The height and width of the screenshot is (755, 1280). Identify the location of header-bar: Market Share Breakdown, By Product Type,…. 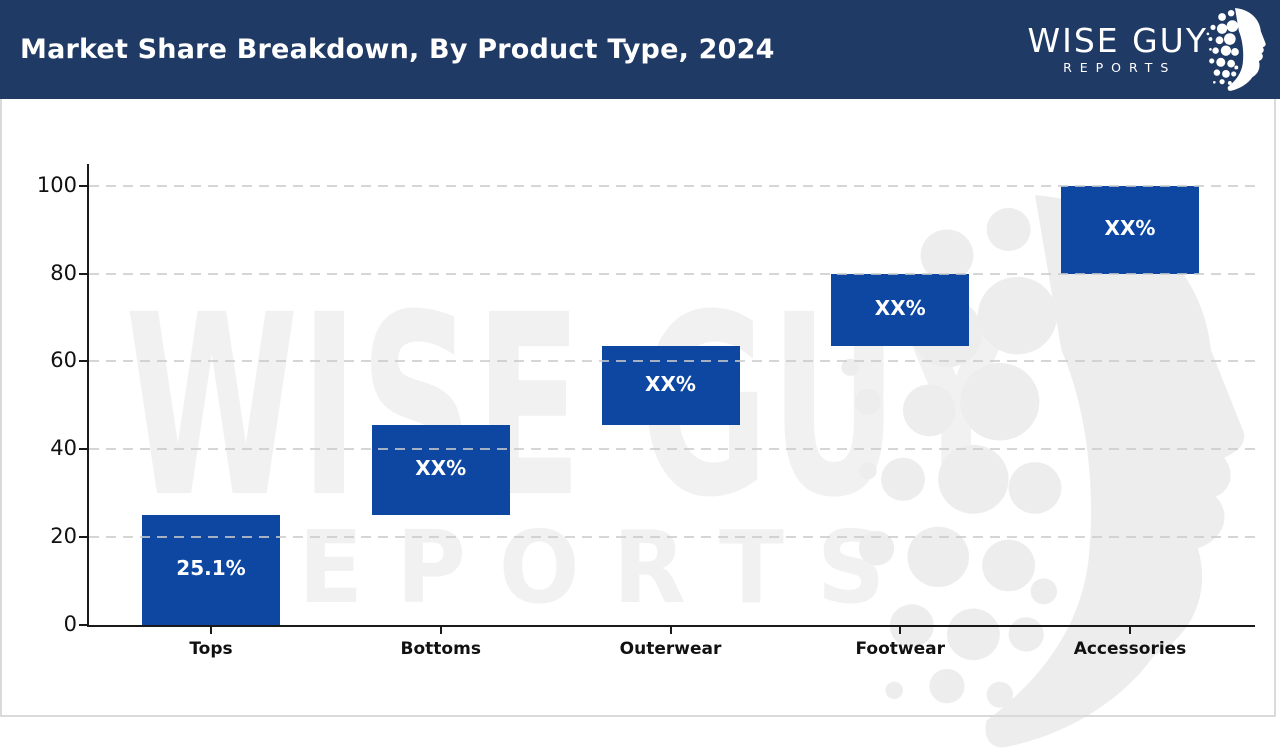
(640, 49).